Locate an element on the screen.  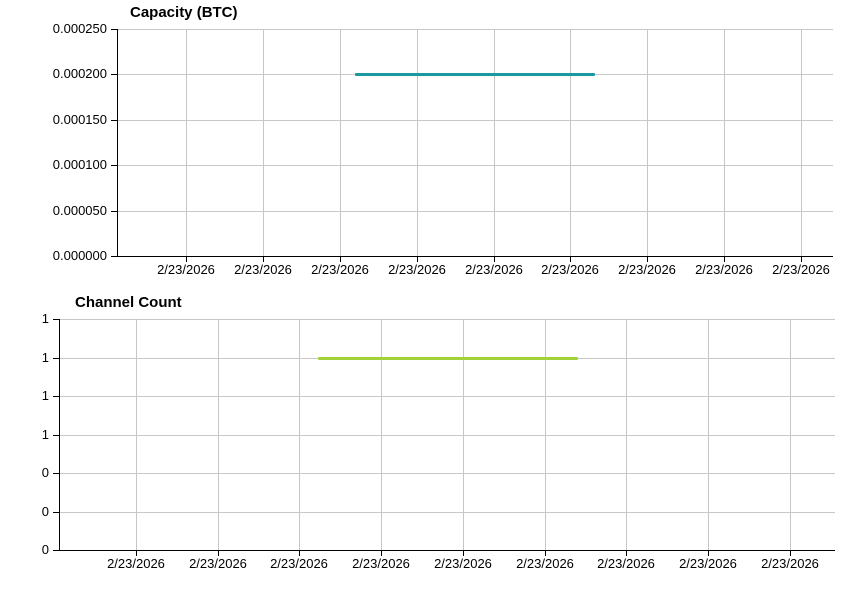
channel-count-x-axis is located at coordinates (447, 550).